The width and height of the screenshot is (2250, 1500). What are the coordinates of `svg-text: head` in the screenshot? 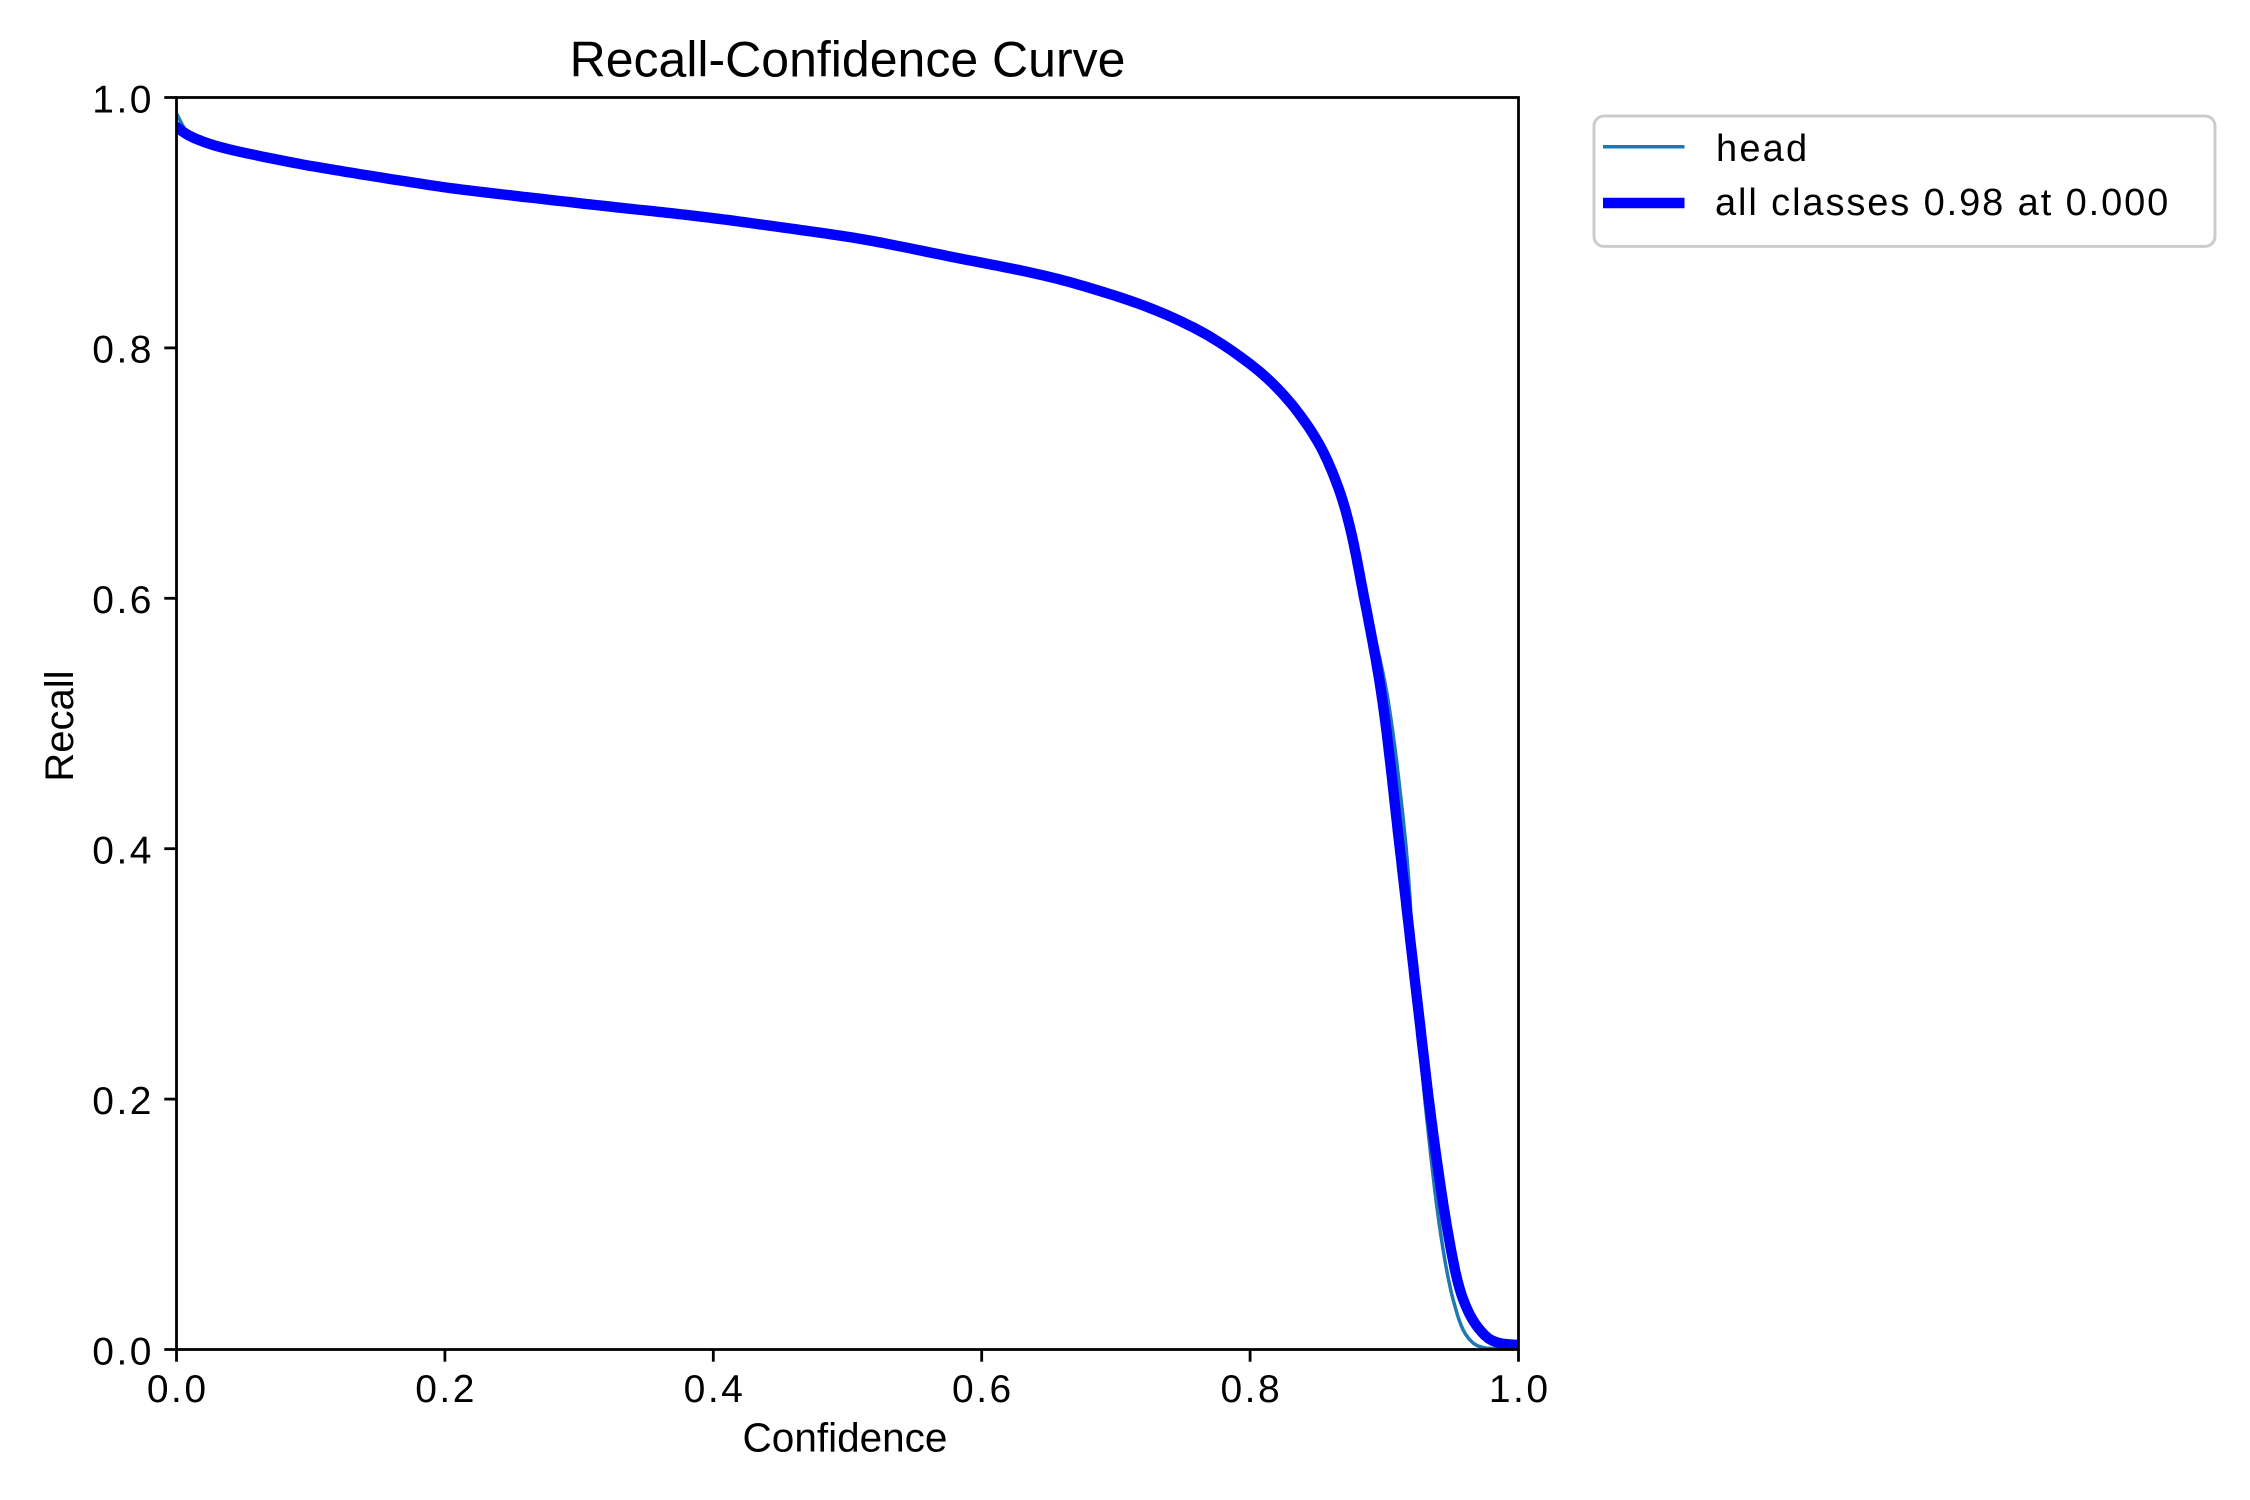 It's located at (1762, 149).